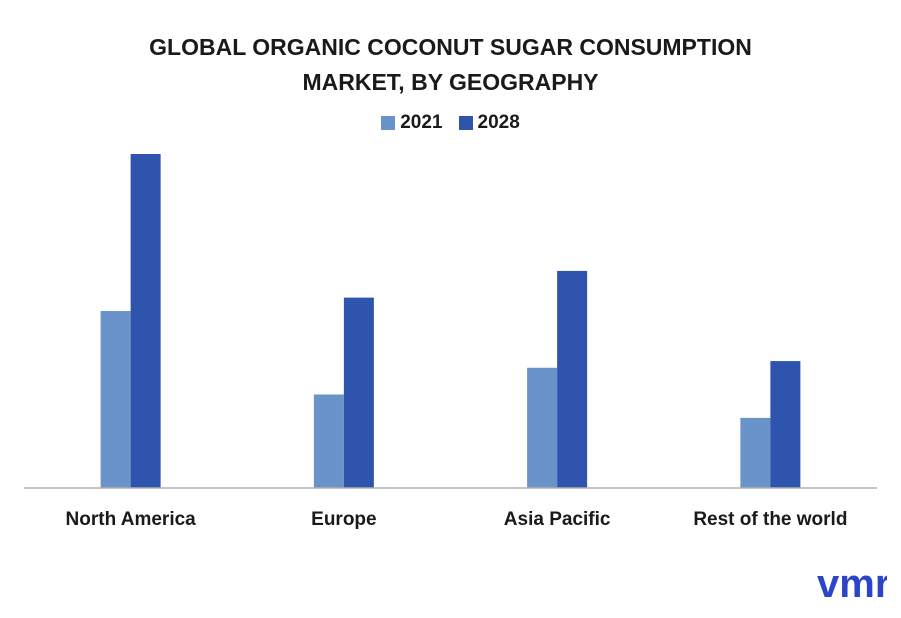  Describe the element at coordinates (358, 392) in the screenshot. I see `bar-2028-europe` at that location.